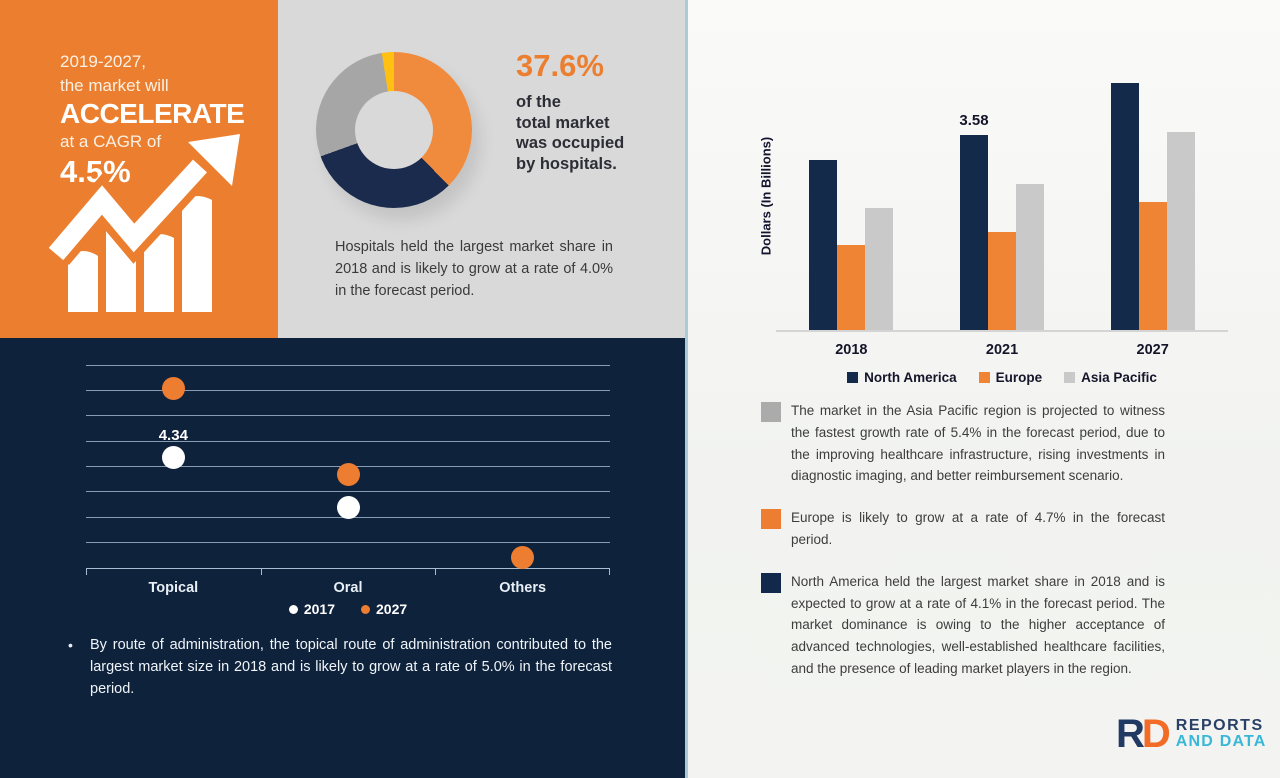  I want to click on hospital-donut-chart, so click(394, 130).